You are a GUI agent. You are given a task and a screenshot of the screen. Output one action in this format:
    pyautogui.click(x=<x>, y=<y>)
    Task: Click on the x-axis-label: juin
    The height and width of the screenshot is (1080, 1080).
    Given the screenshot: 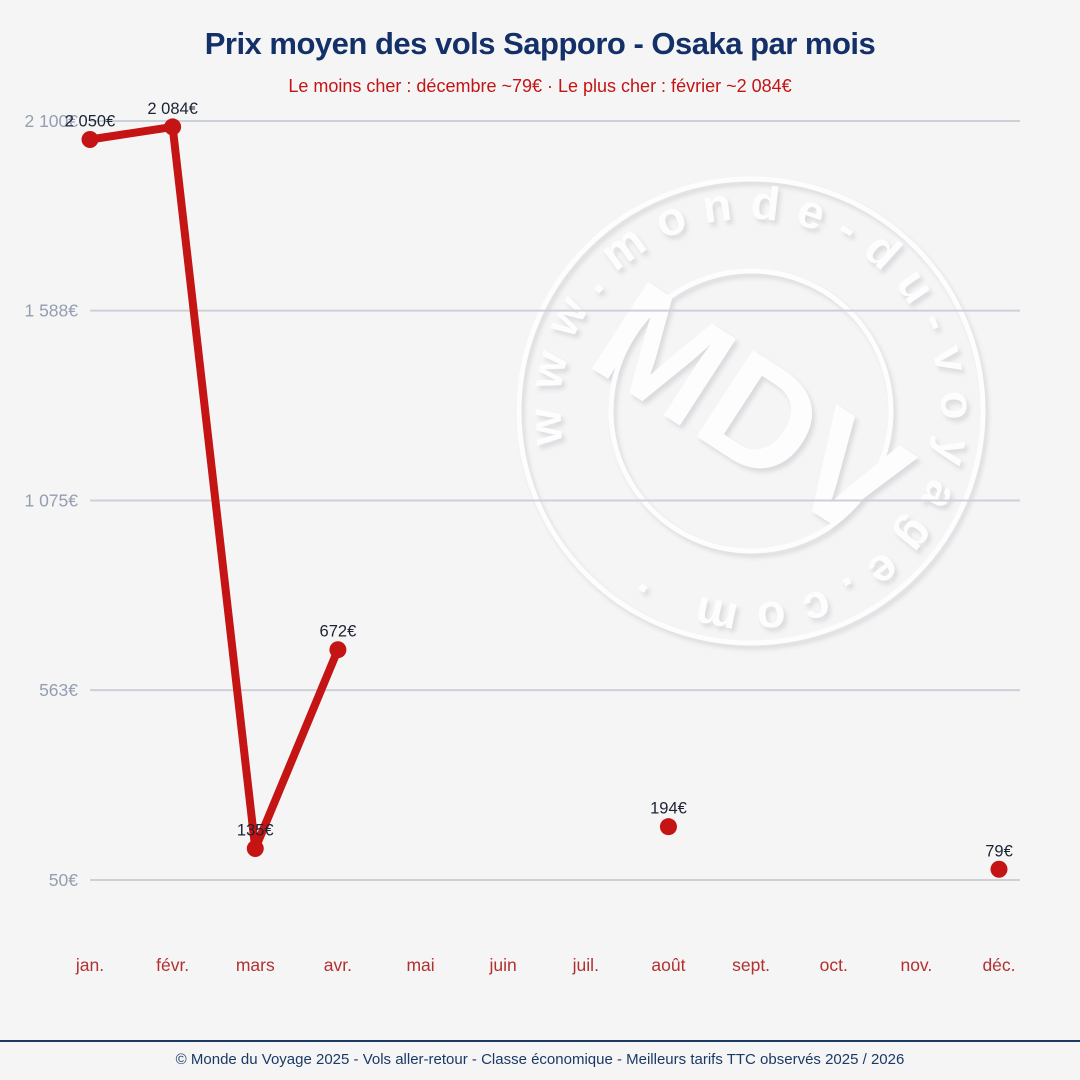 What is the action you would take?
    pyautogui.click(x=503, y=965)
    